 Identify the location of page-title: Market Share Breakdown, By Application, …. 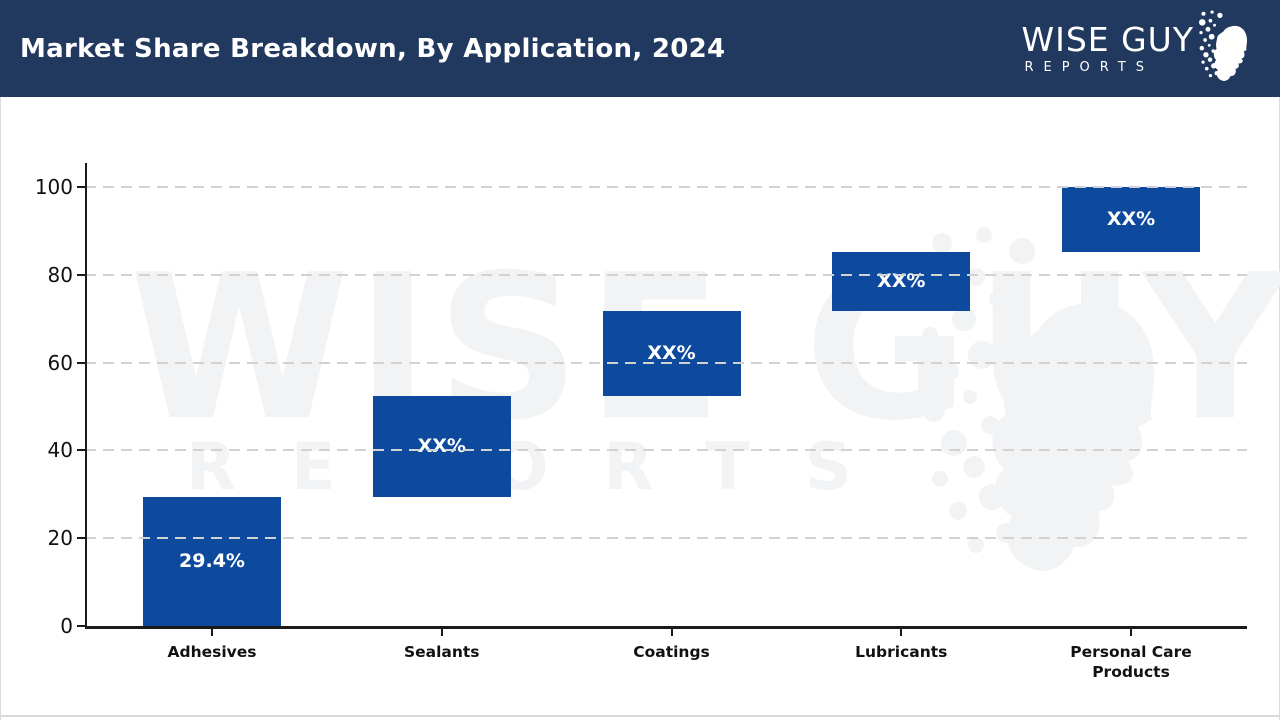
(373, 48).